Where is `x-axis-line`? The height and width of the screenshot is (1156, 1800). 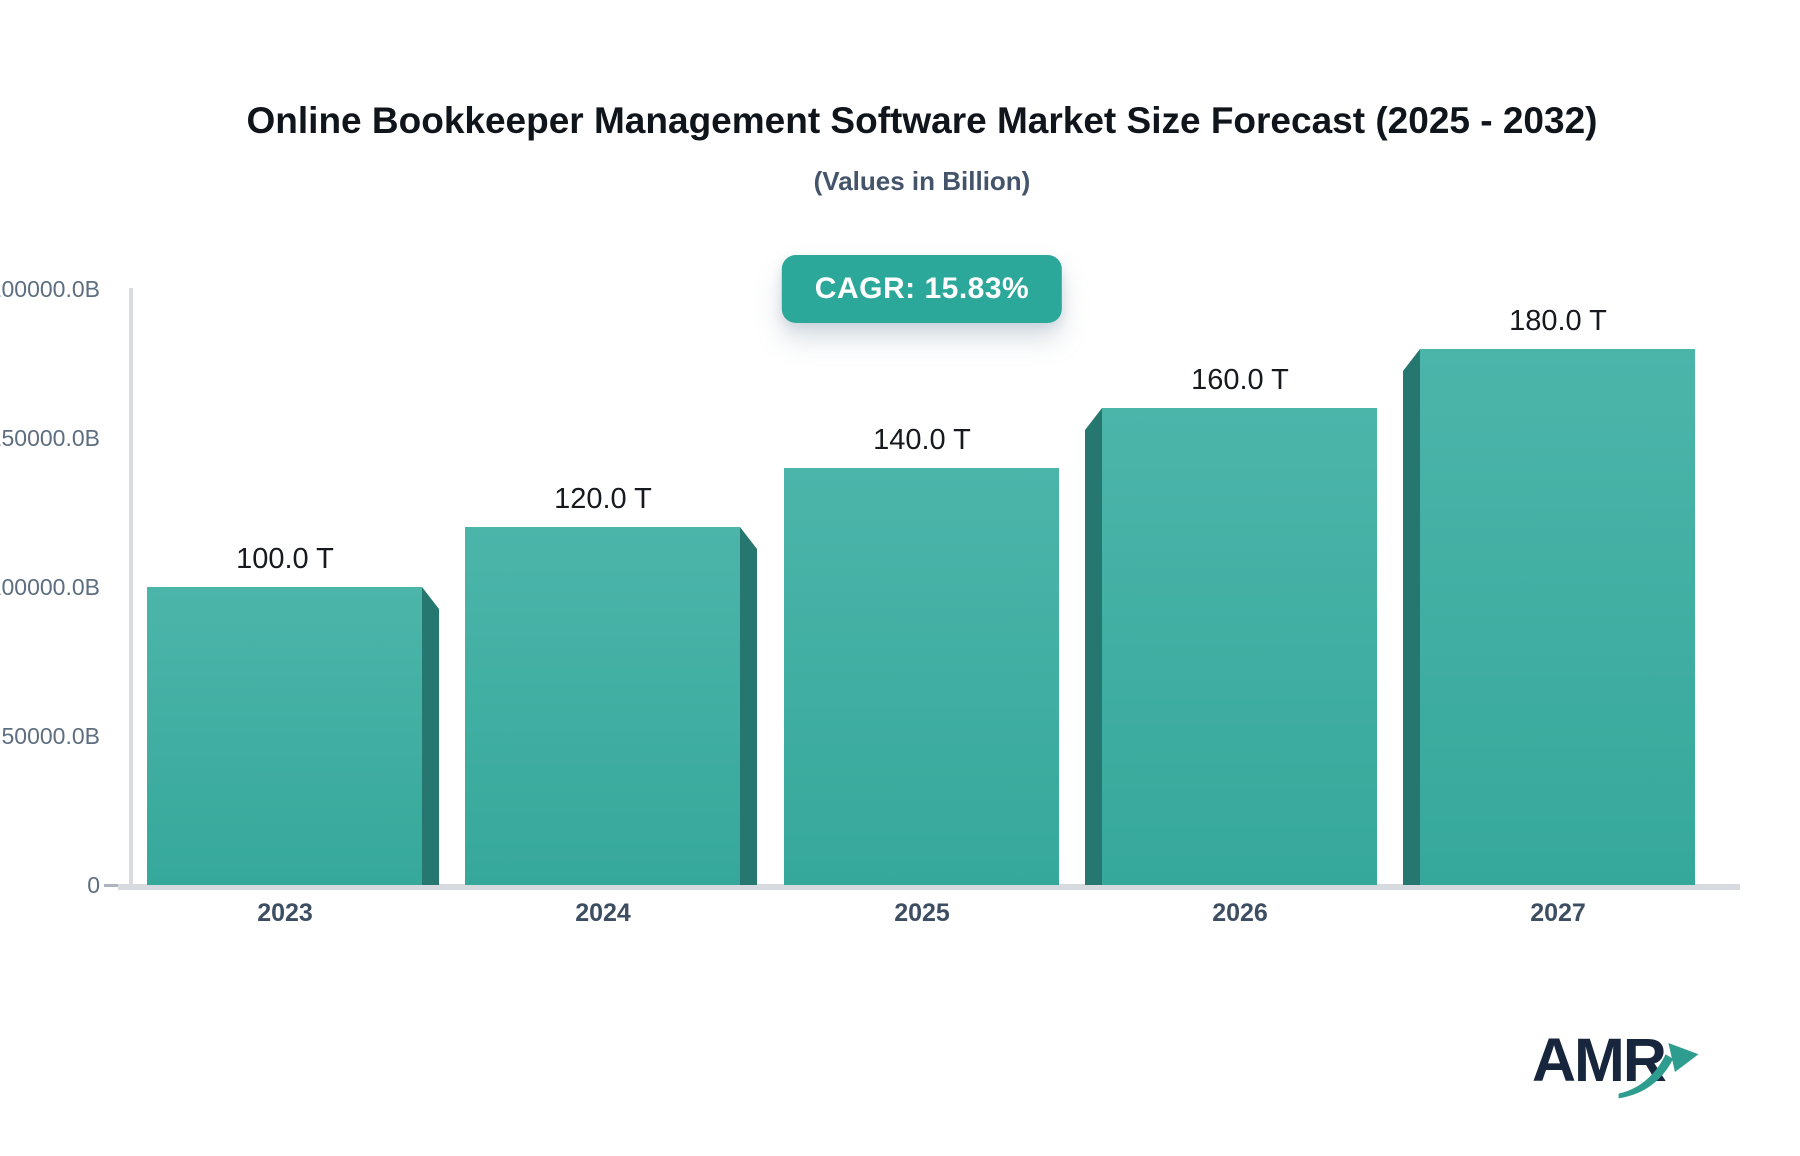 x-axis-line is located at coordinates (929, 887).